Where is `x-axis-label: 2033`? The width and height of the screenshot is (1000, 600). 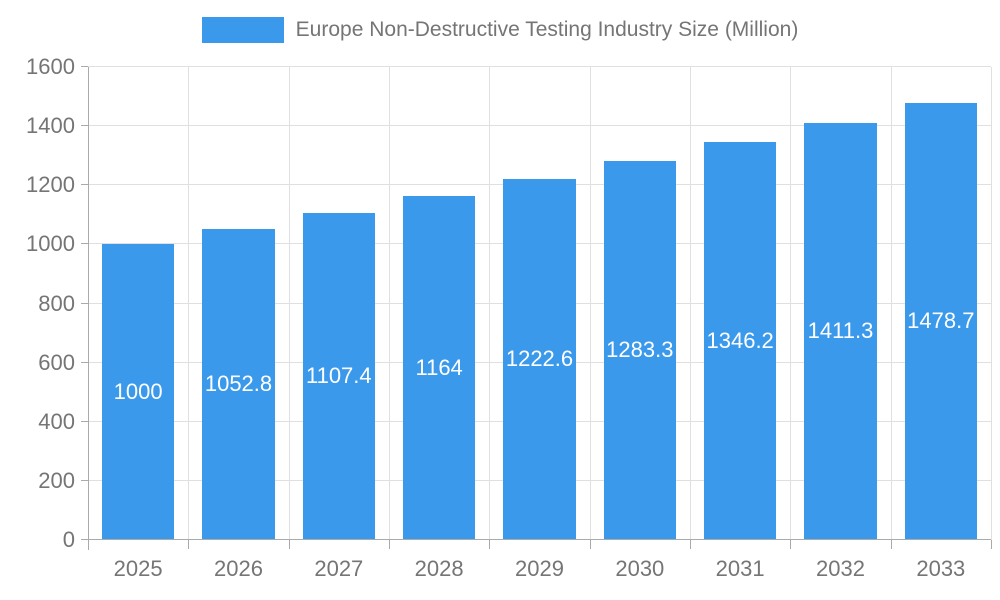
x-axis-label: 2033 is located at coordinates (941, 568).